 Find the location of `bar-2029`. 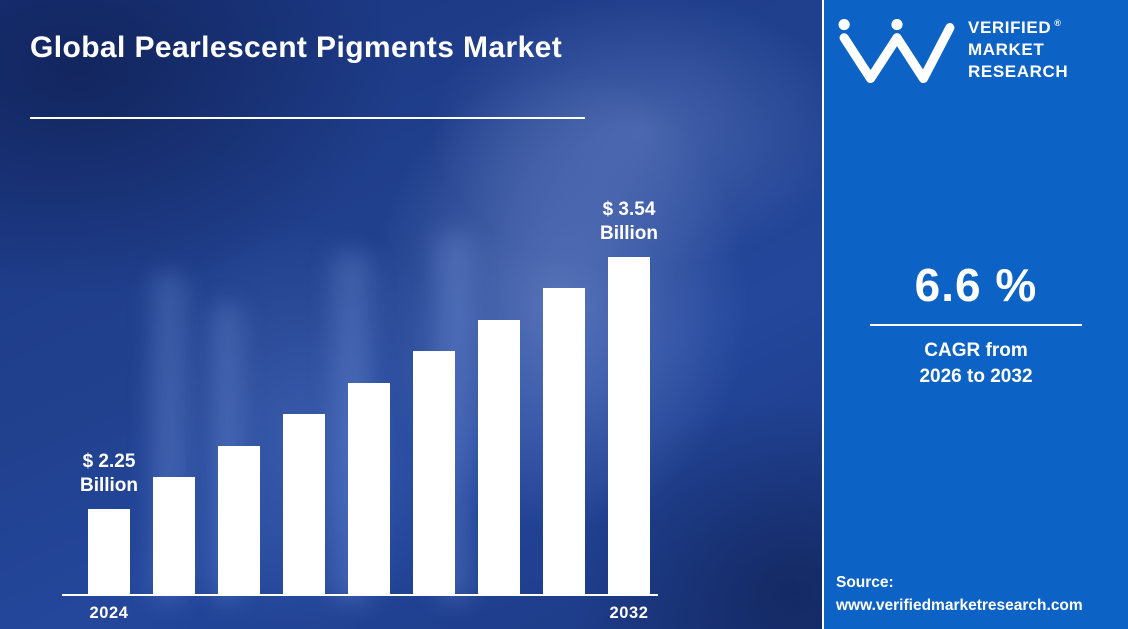

bar-2029 is located at coordinates (434, 472).